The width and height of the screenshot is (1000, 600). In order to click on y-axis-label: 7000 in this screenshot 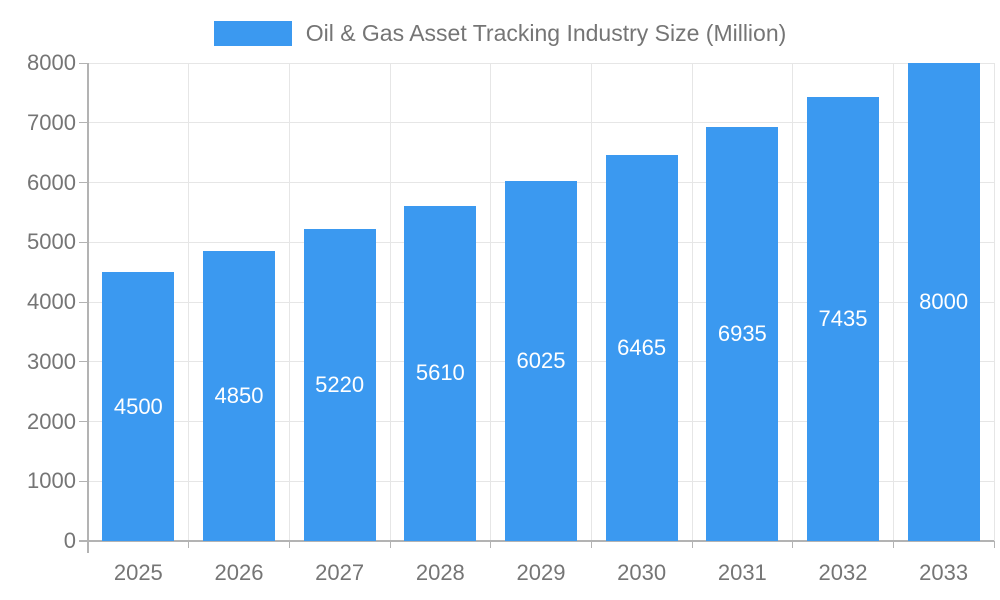, I will do `click(51, 122)`.